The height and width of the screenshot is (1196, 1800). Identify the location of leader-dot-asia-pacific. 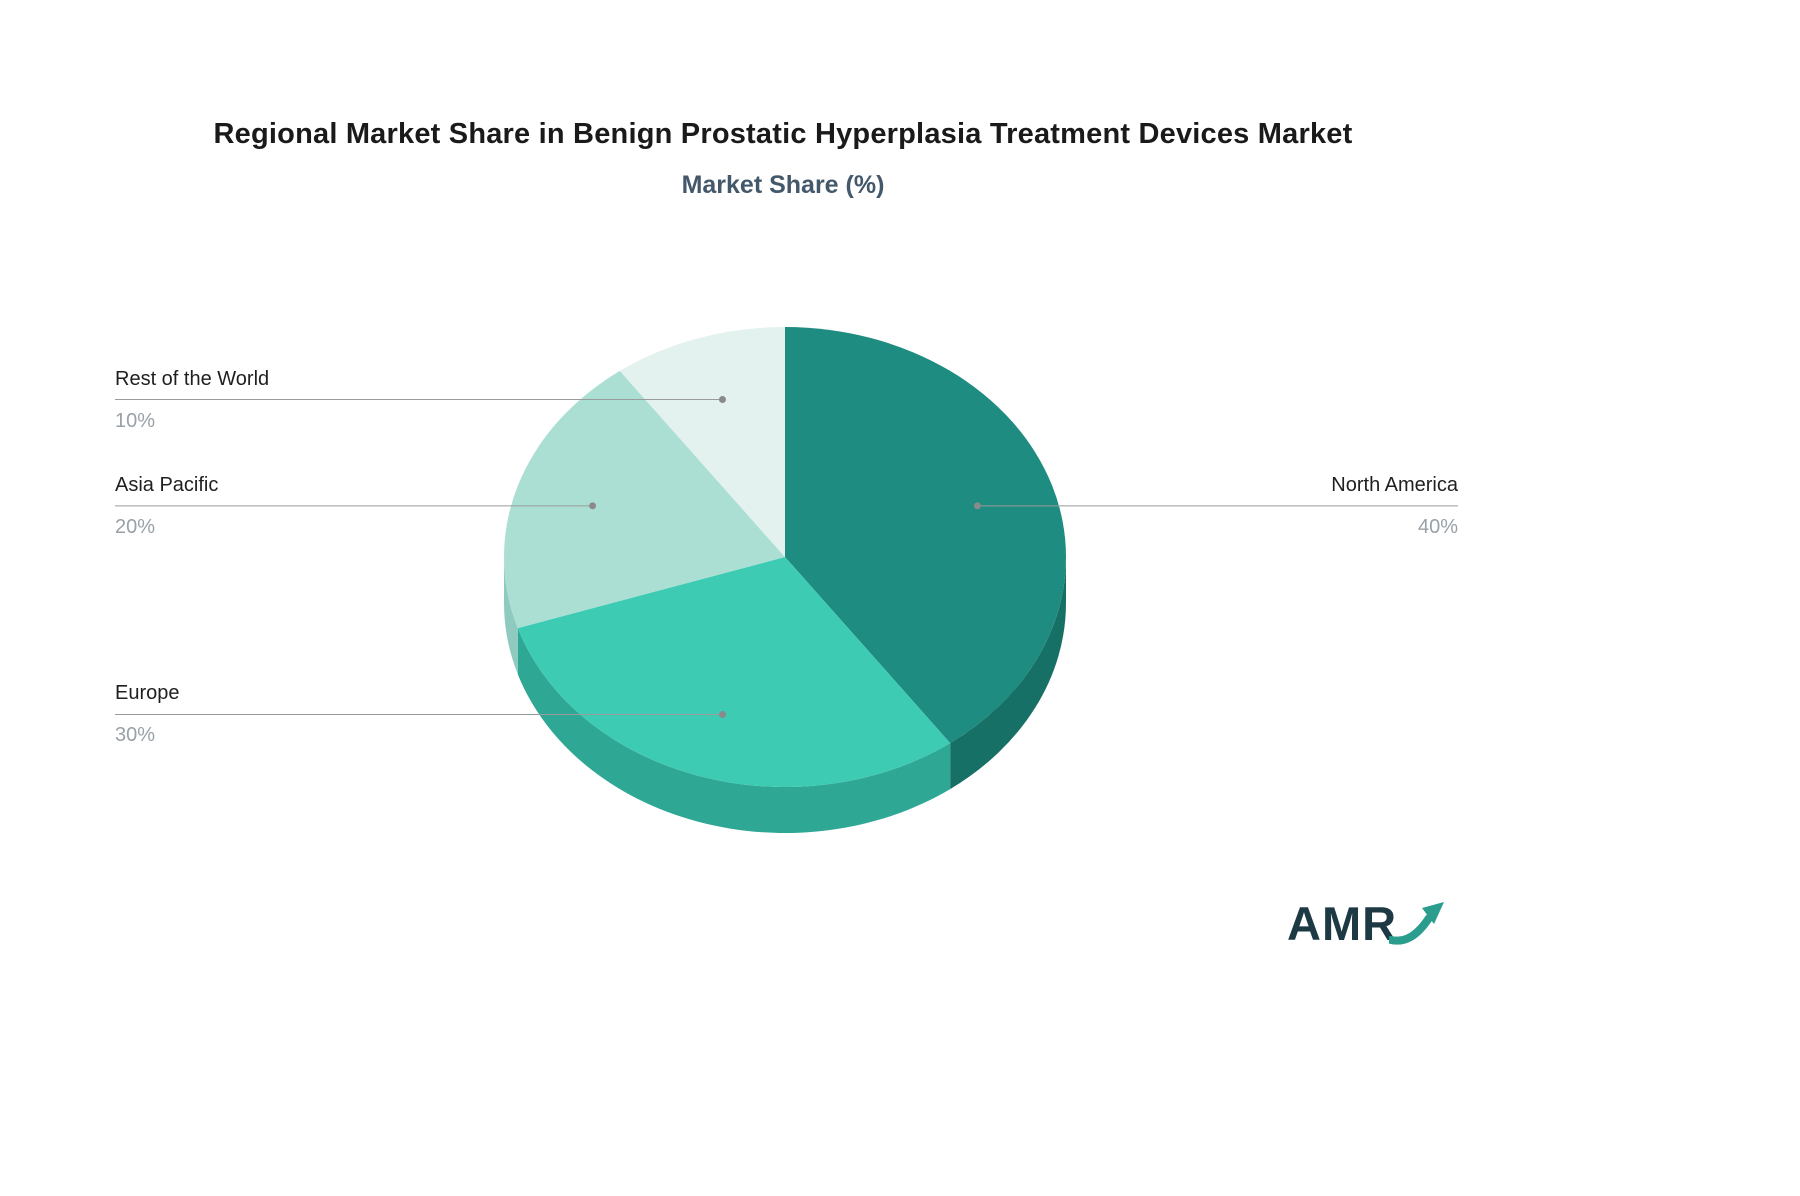
(593, 506).